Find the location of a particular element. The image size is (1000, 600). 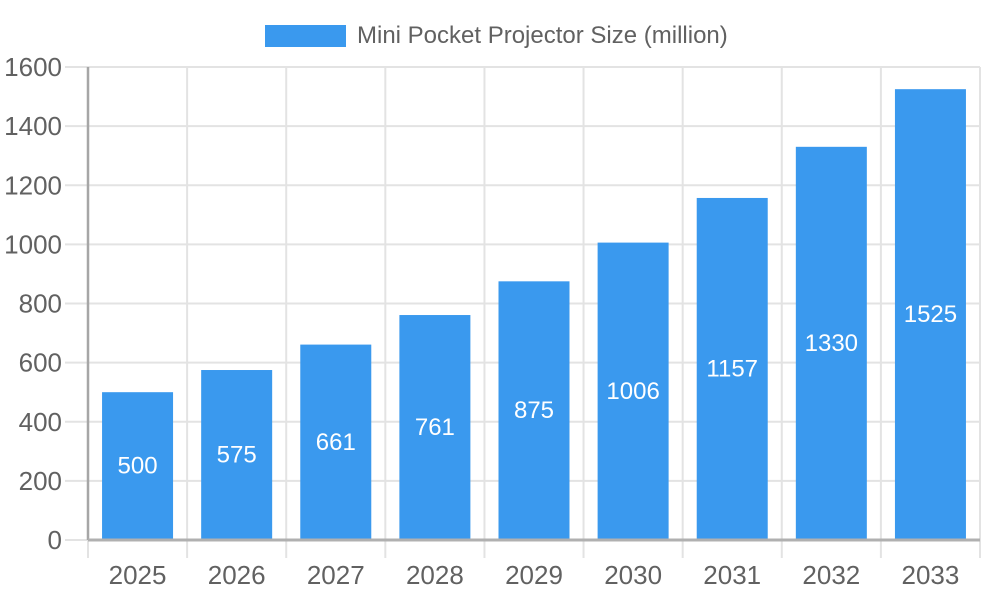

bar-2025 is located at coordinates (138, 466).